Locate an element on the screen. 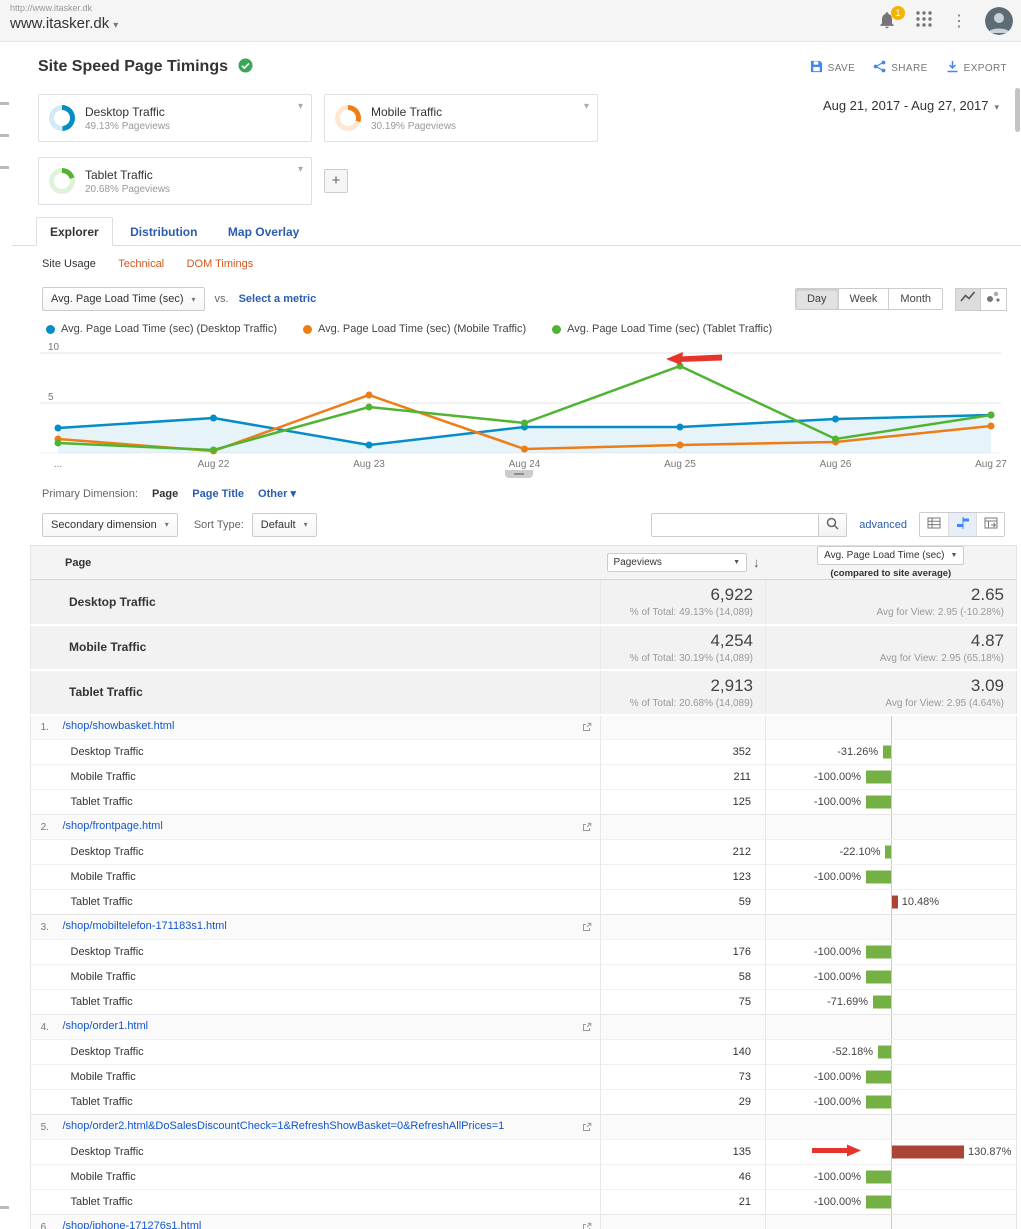 This screenshot has width=1021, height=1229. dimension-page: Page is located at coordinates (165, 493).